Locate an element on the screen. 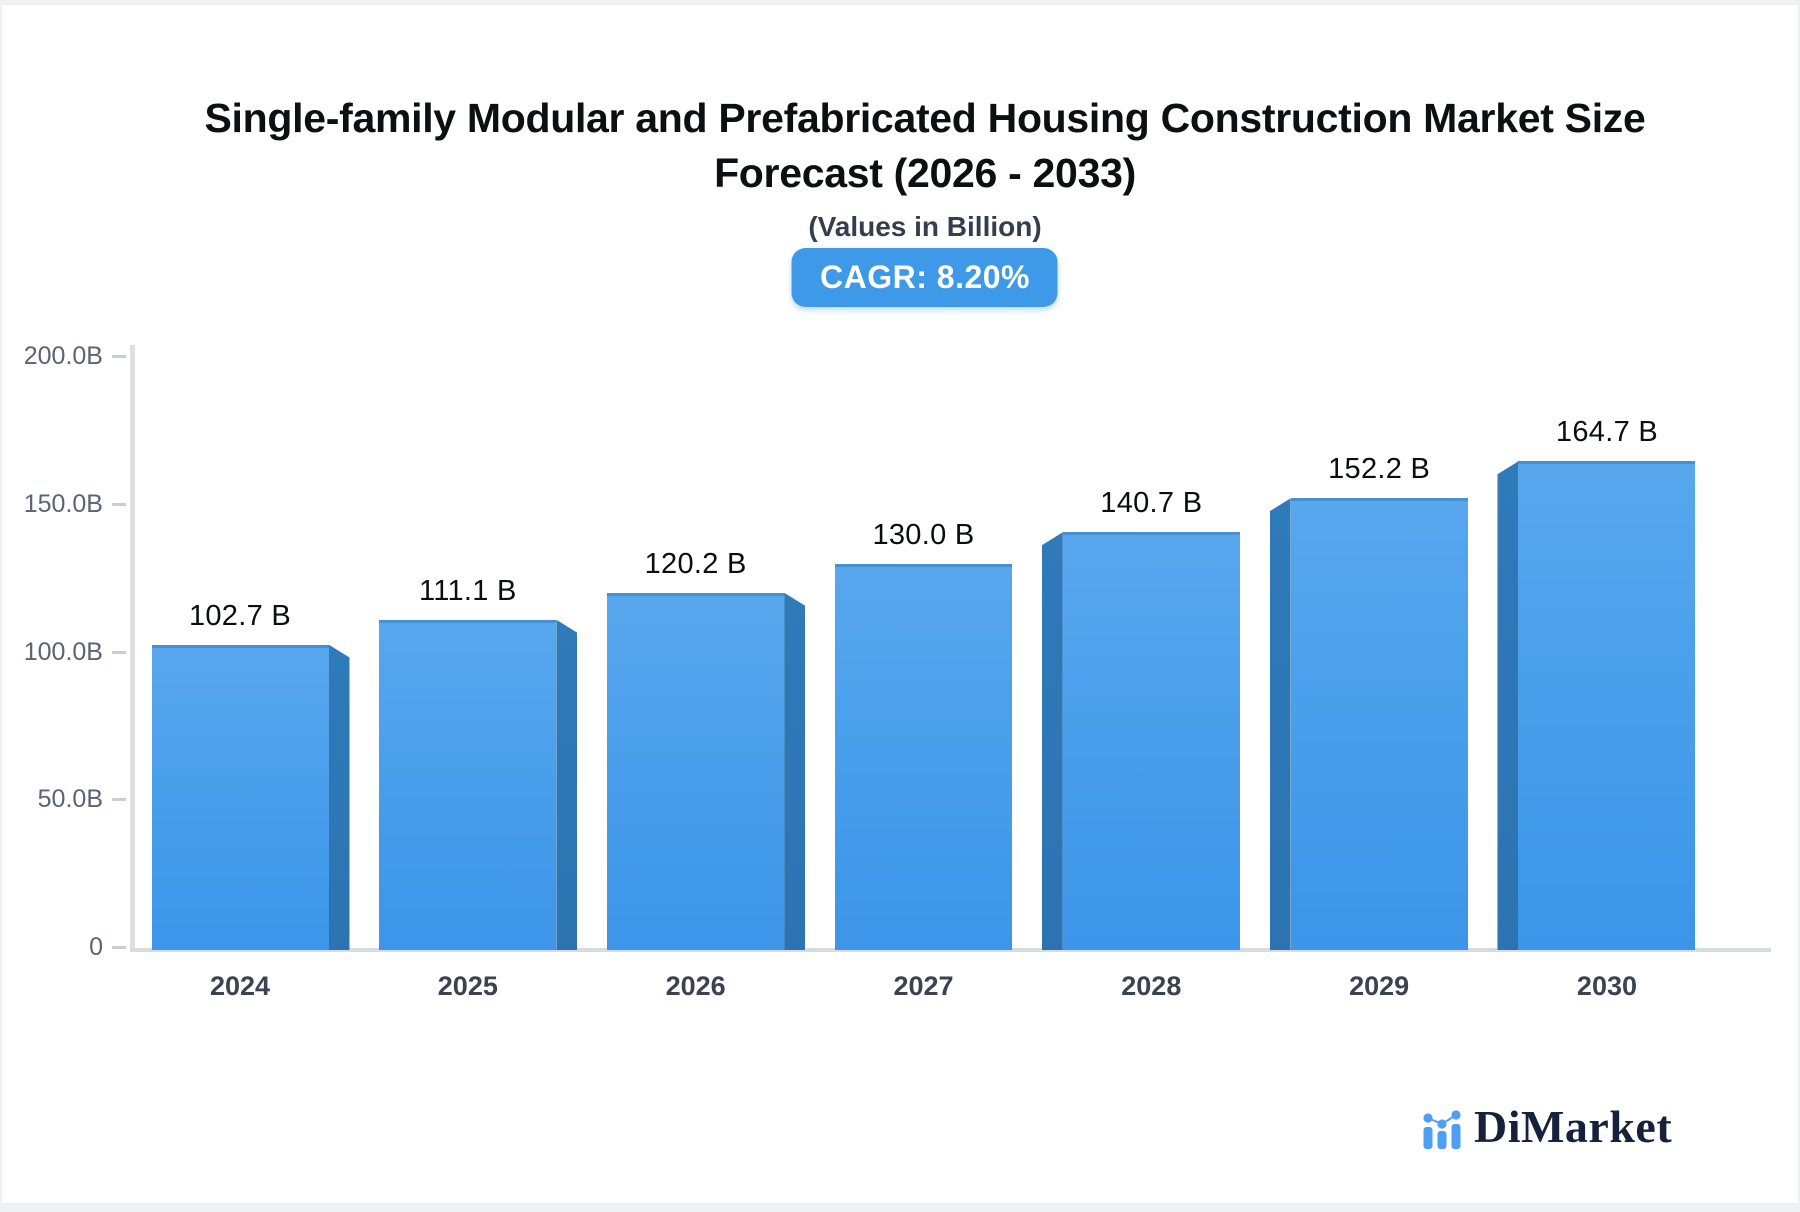 This screenshot has width=1800, height=1212. bar-2026 is located at coordinates (696, 771).